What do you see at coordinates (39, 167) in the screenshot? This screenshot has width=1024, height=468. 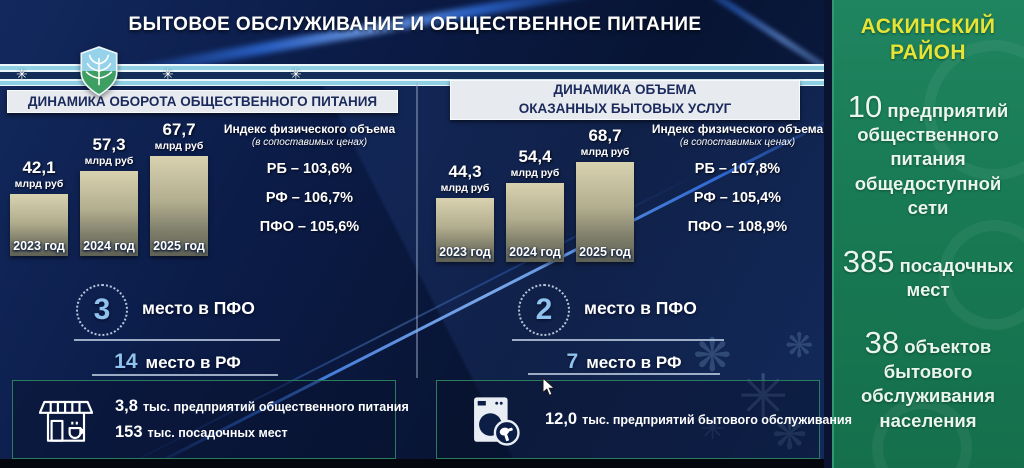 I see `bar-value-label: 42,1` at bounding box center [39, 167].